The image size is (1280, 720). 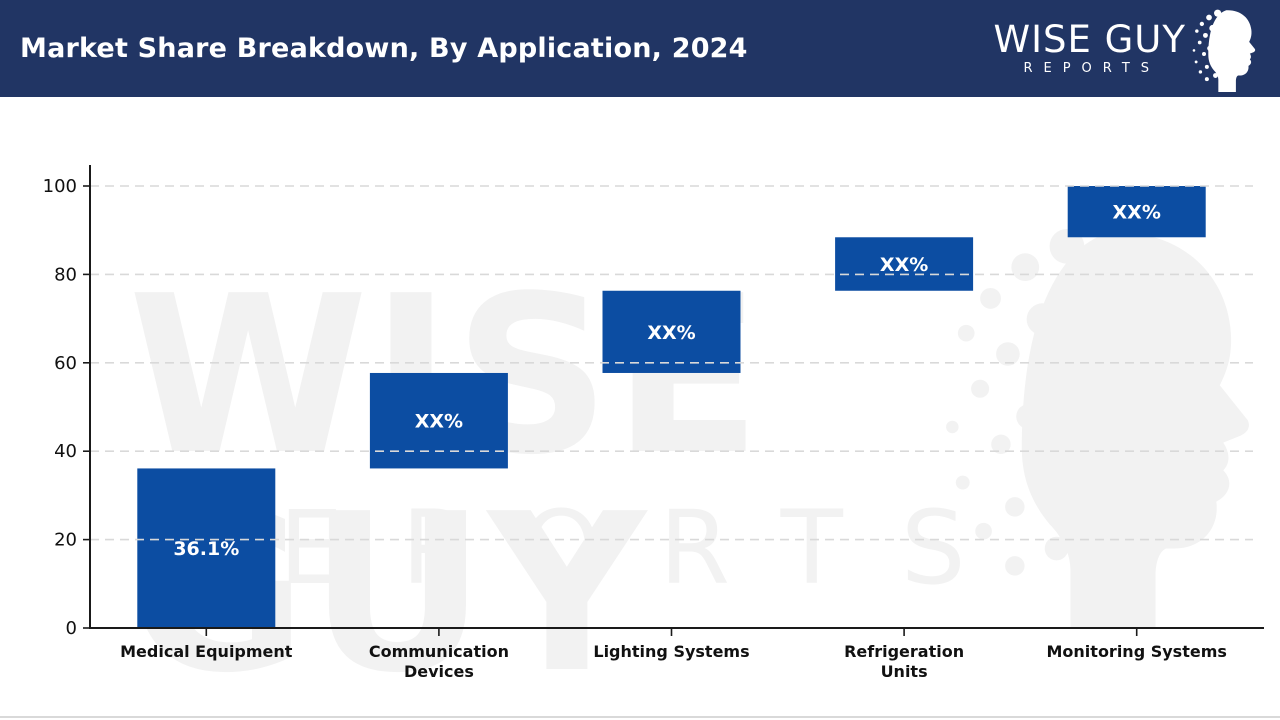 I want to click on wiseguy-head-icon, so click(x=1224, y=50).